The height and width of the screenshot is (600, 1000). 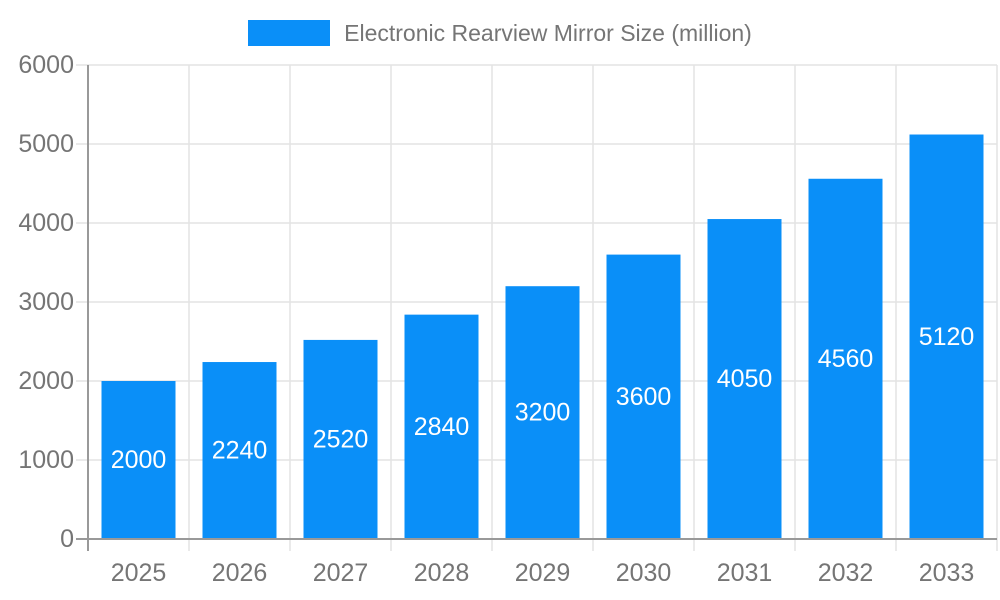 I want to click on bar-2032, so click(x=845, y=358).